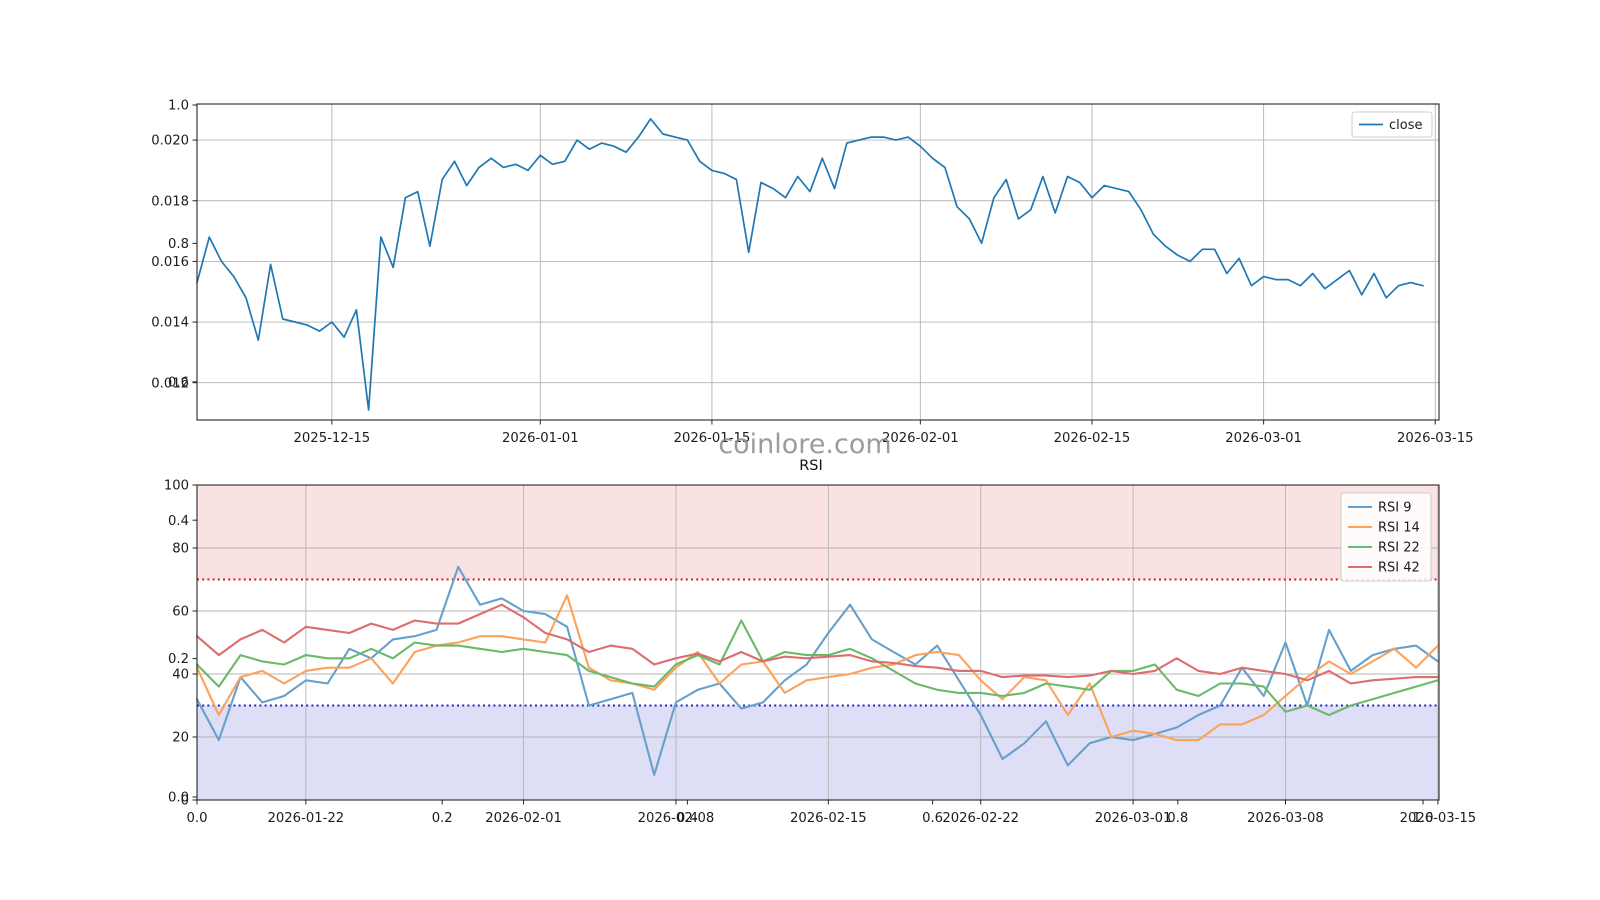  What do you see at coordinates (1399, 548) in the screenshot?
I see `legend-label: RSI 22` at bounding box center [1399, 548].